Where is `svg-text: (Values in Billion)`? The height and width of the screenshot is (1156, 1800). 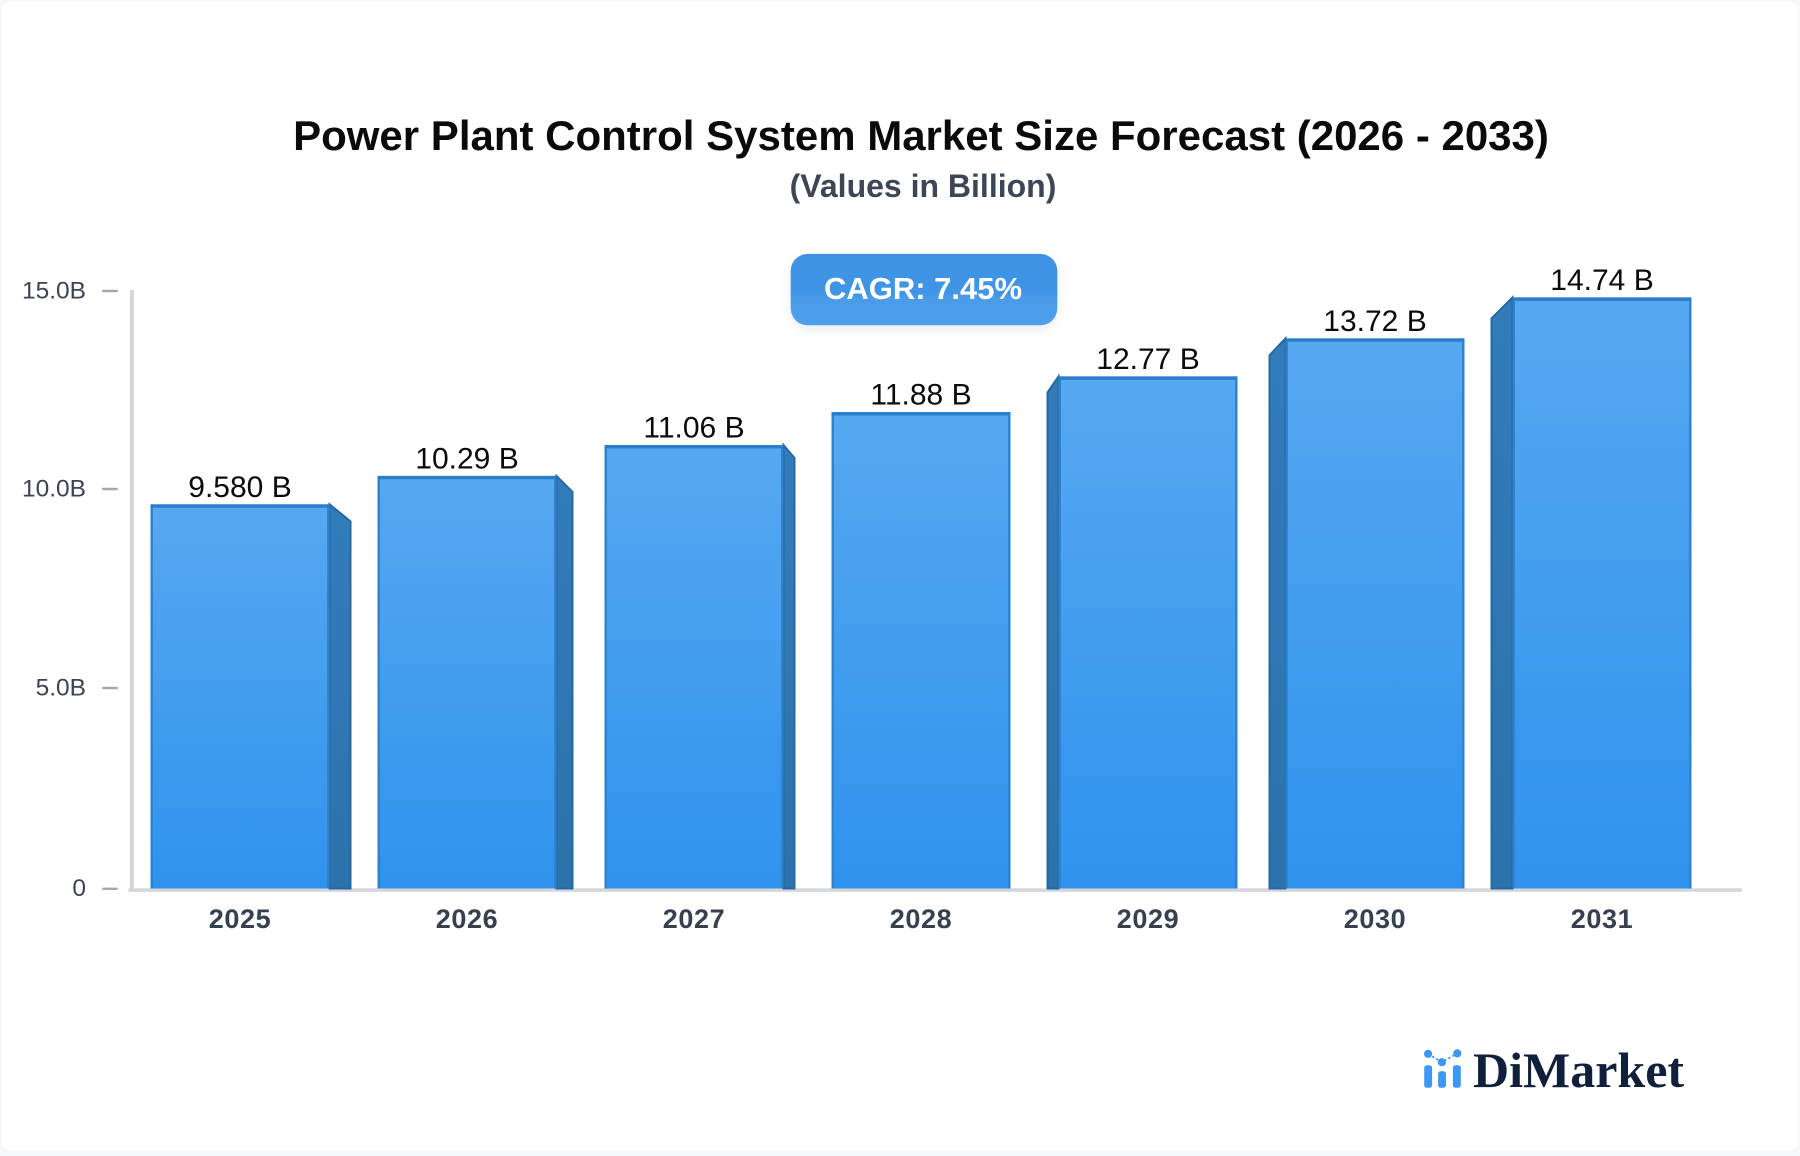 svg-text: (Values in Billion) is located at coordinates (923, 186).